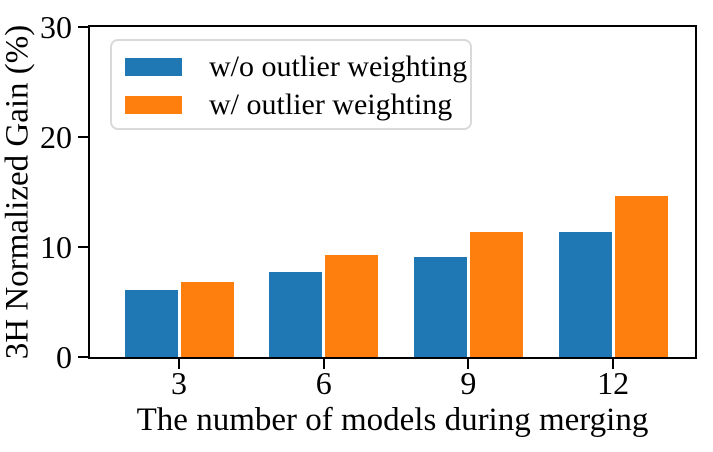 This screenshot has height=452, width=713. Describe the element at coordinates (56, 27) in the screenshot. I see `y-tick-label: 30` at that location.